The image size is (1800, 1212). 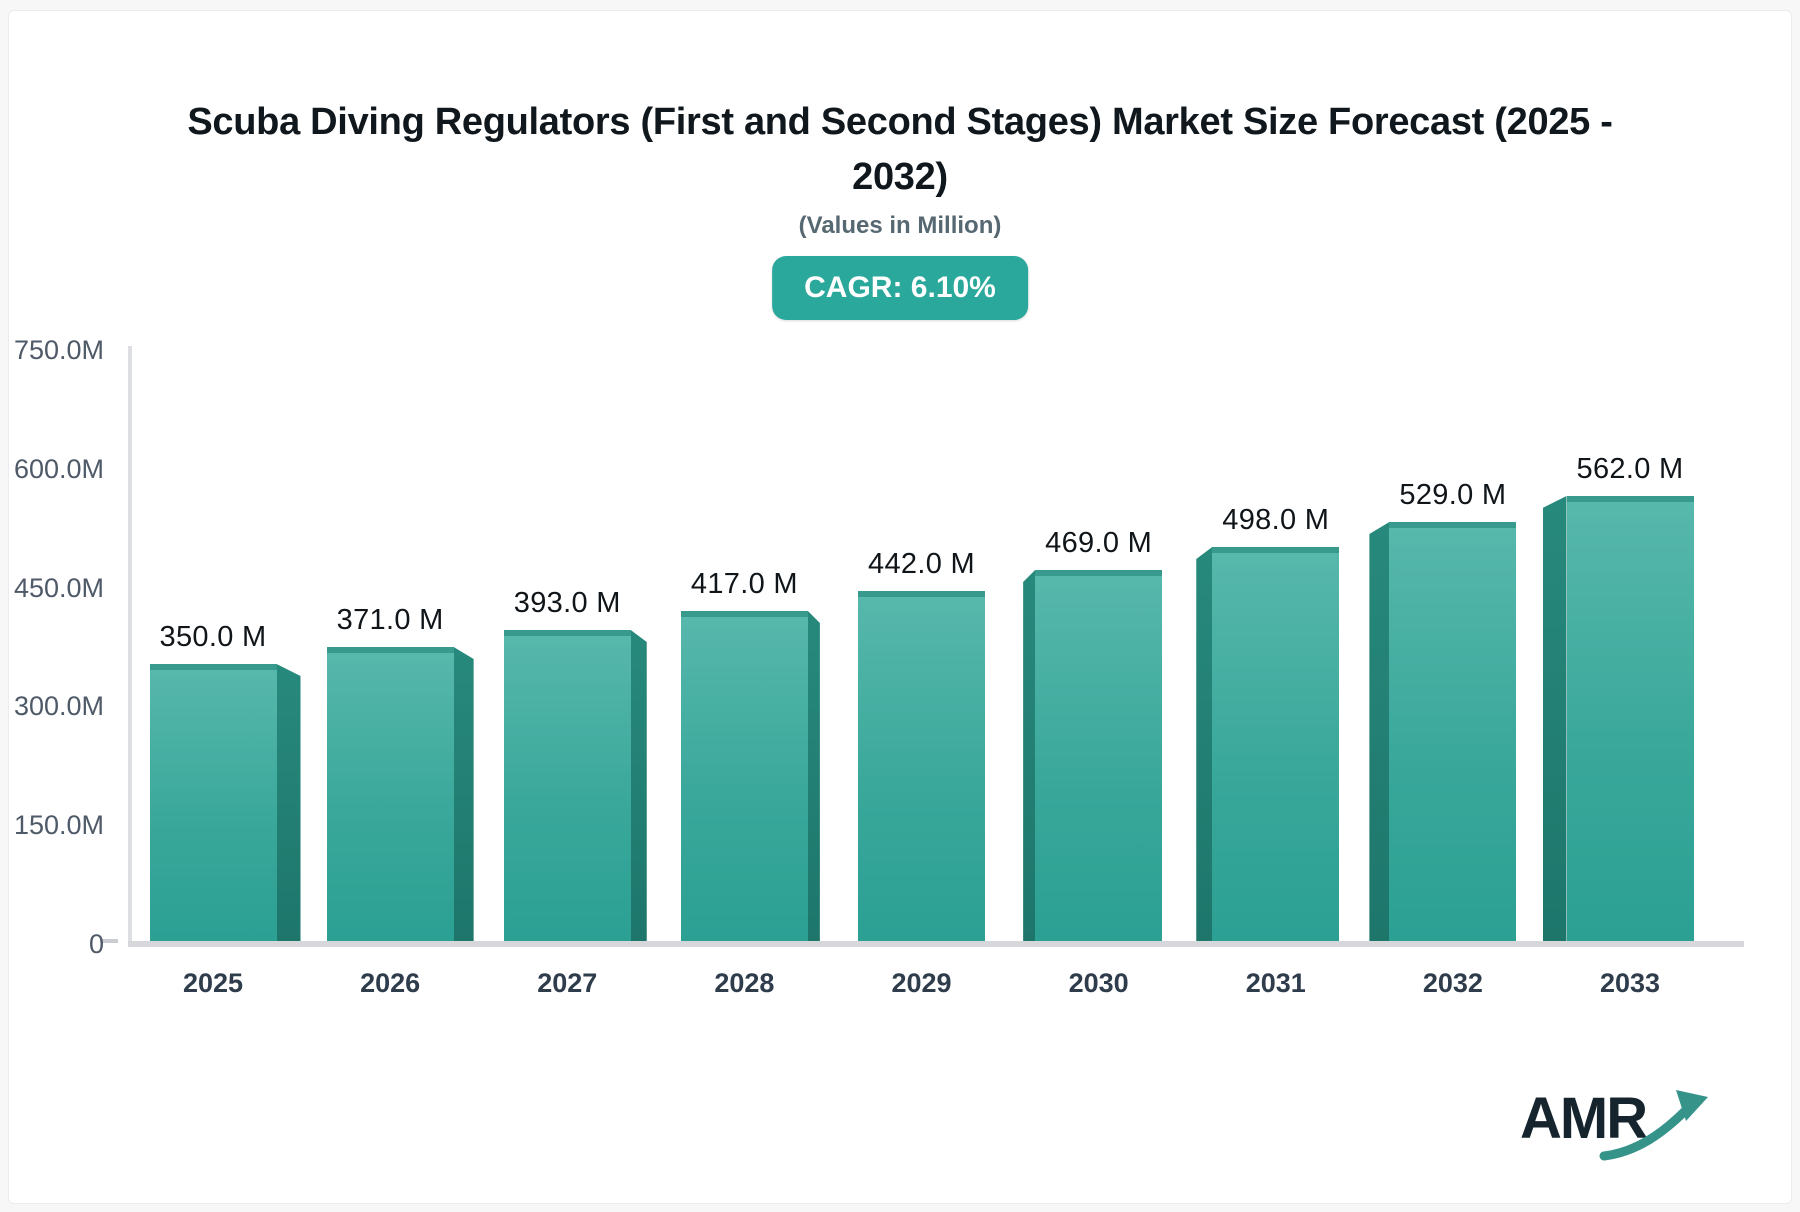 What do you see at coordinates (567, 603) in the screenshot?
I see `bar-value-label: 393.0 M` at bounding box center [567, 603].